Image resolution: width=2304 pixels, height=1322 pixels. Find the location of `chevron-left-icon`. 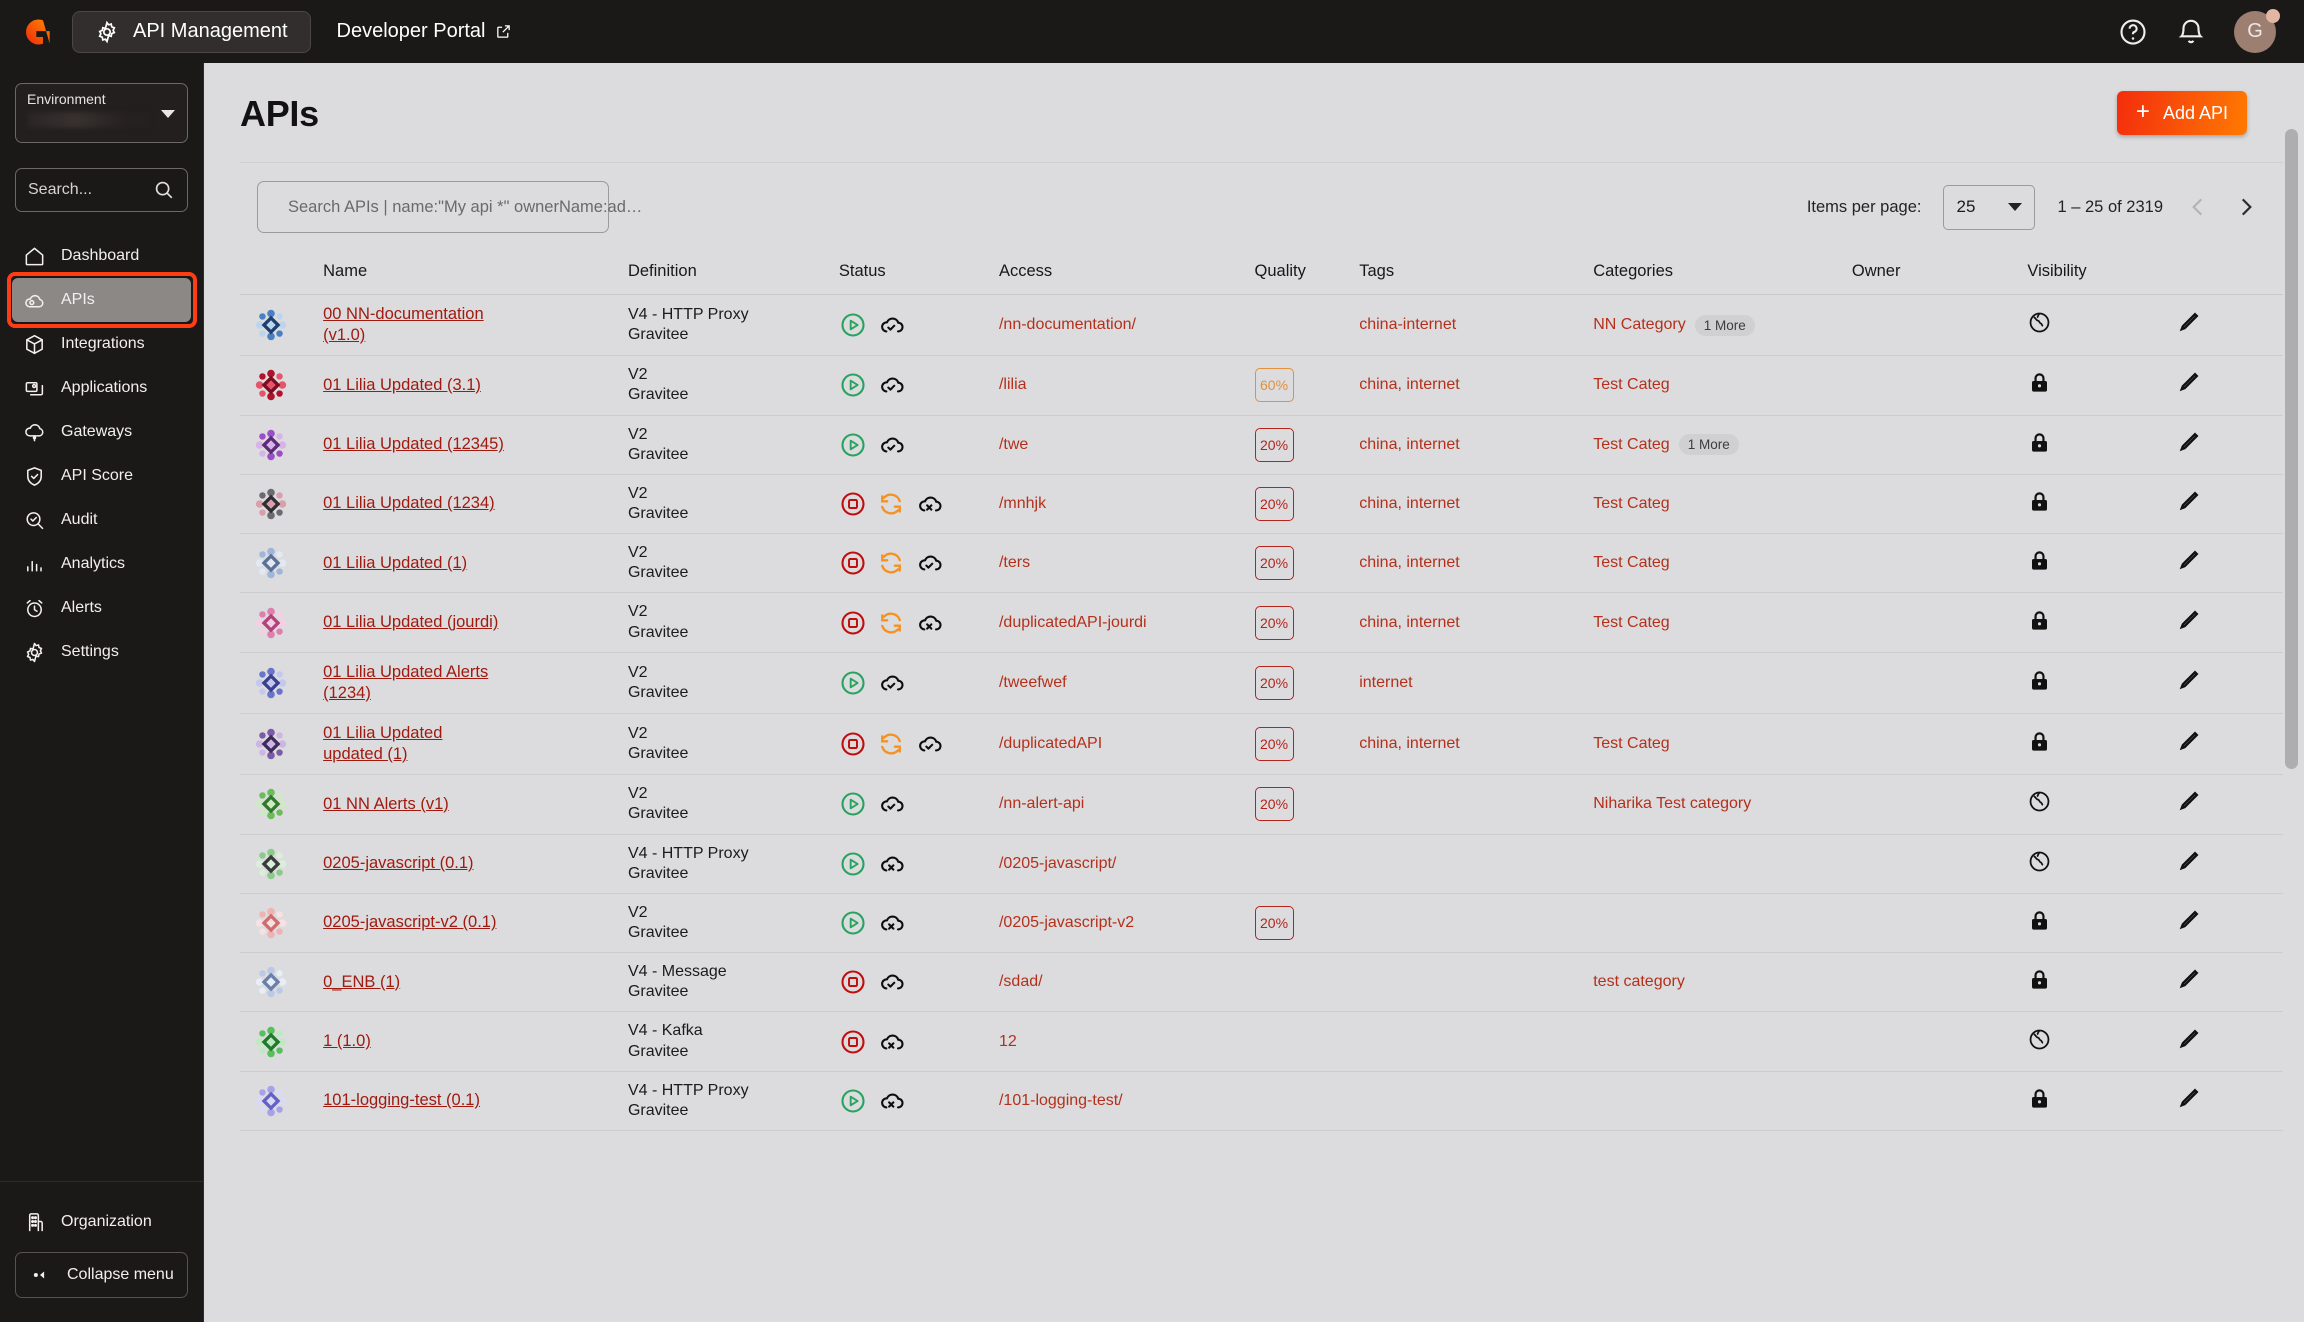

chevron-left-icon is located at coordinates (2198, 207).